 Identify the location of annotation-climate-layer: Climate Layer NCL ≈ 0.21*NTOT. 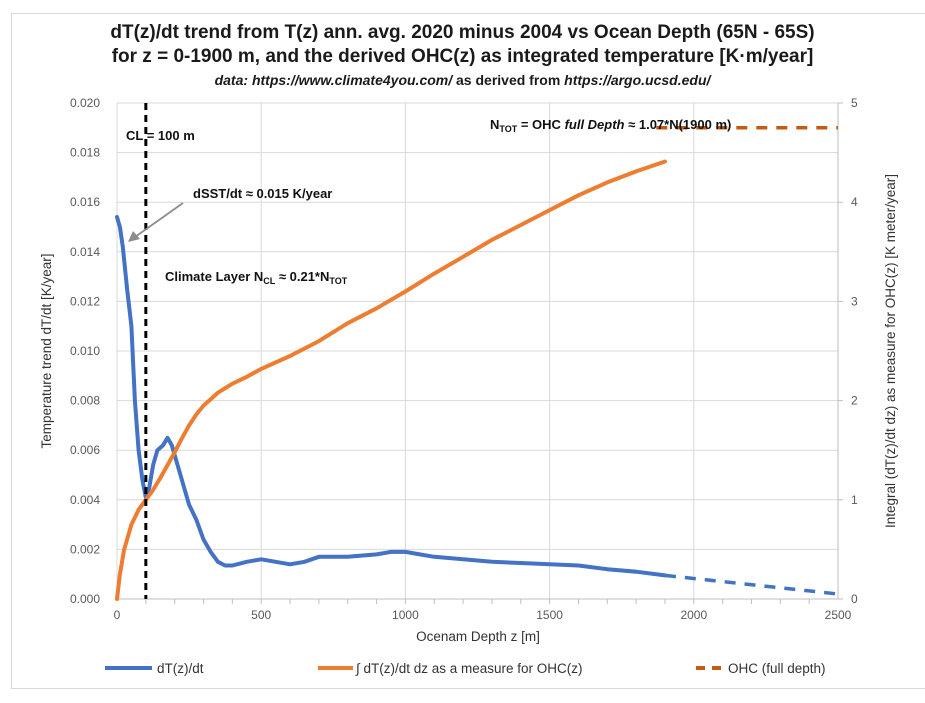
(256, 277).